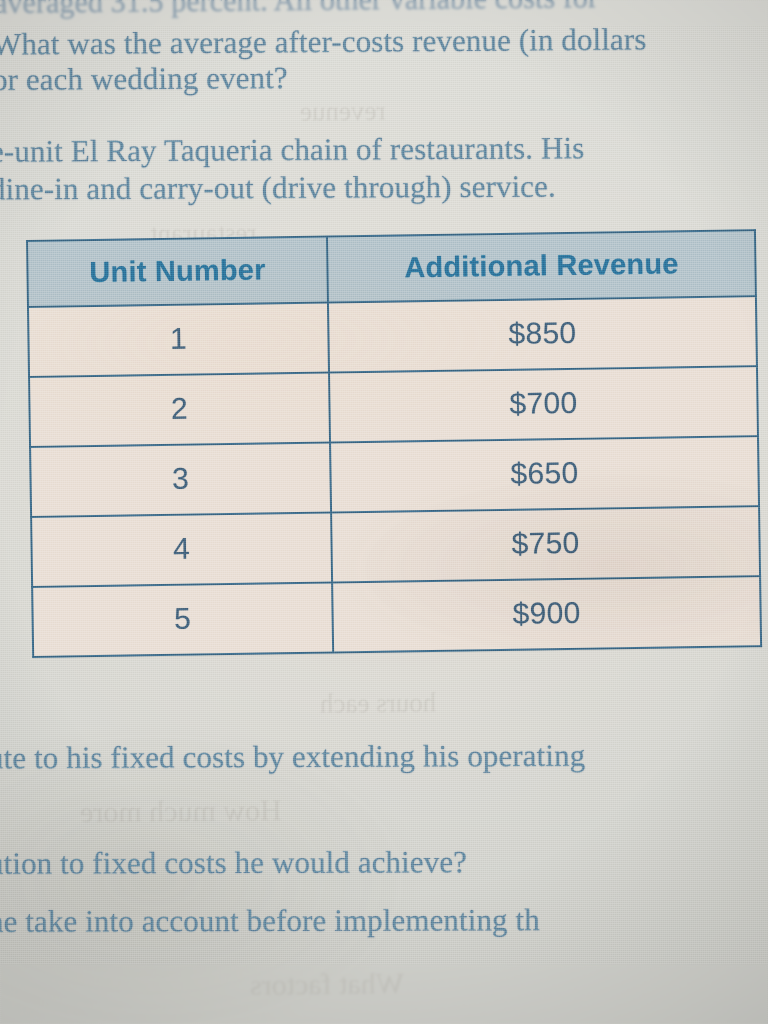  Describe the element at coordinates (545, 474) in the screenshot. I see `cell-additional-revenue: $650` at that location.